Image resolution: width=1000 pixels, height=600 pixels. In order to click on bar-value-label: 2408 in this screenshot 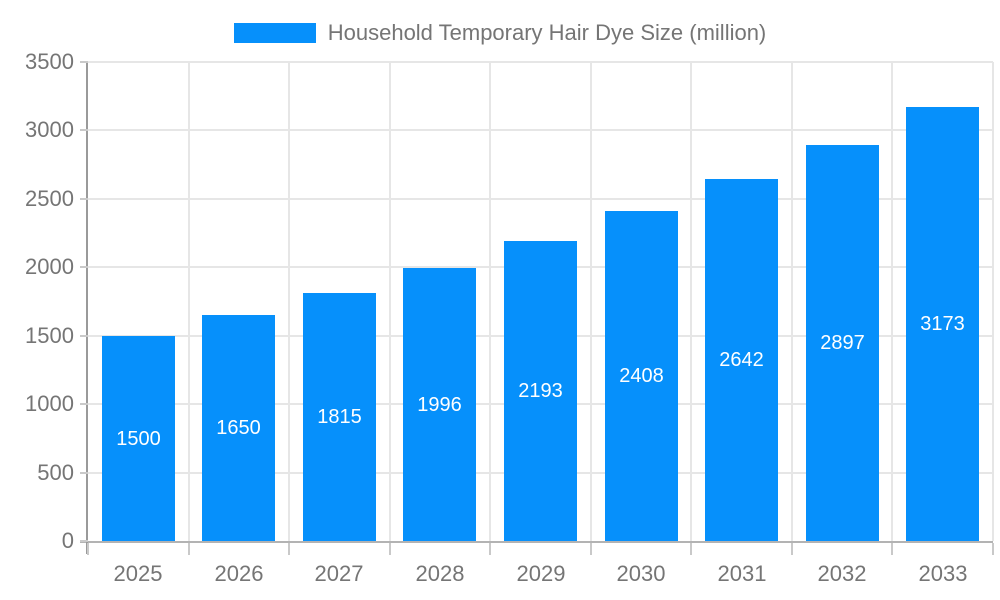, I will do `click(641, 376)`.